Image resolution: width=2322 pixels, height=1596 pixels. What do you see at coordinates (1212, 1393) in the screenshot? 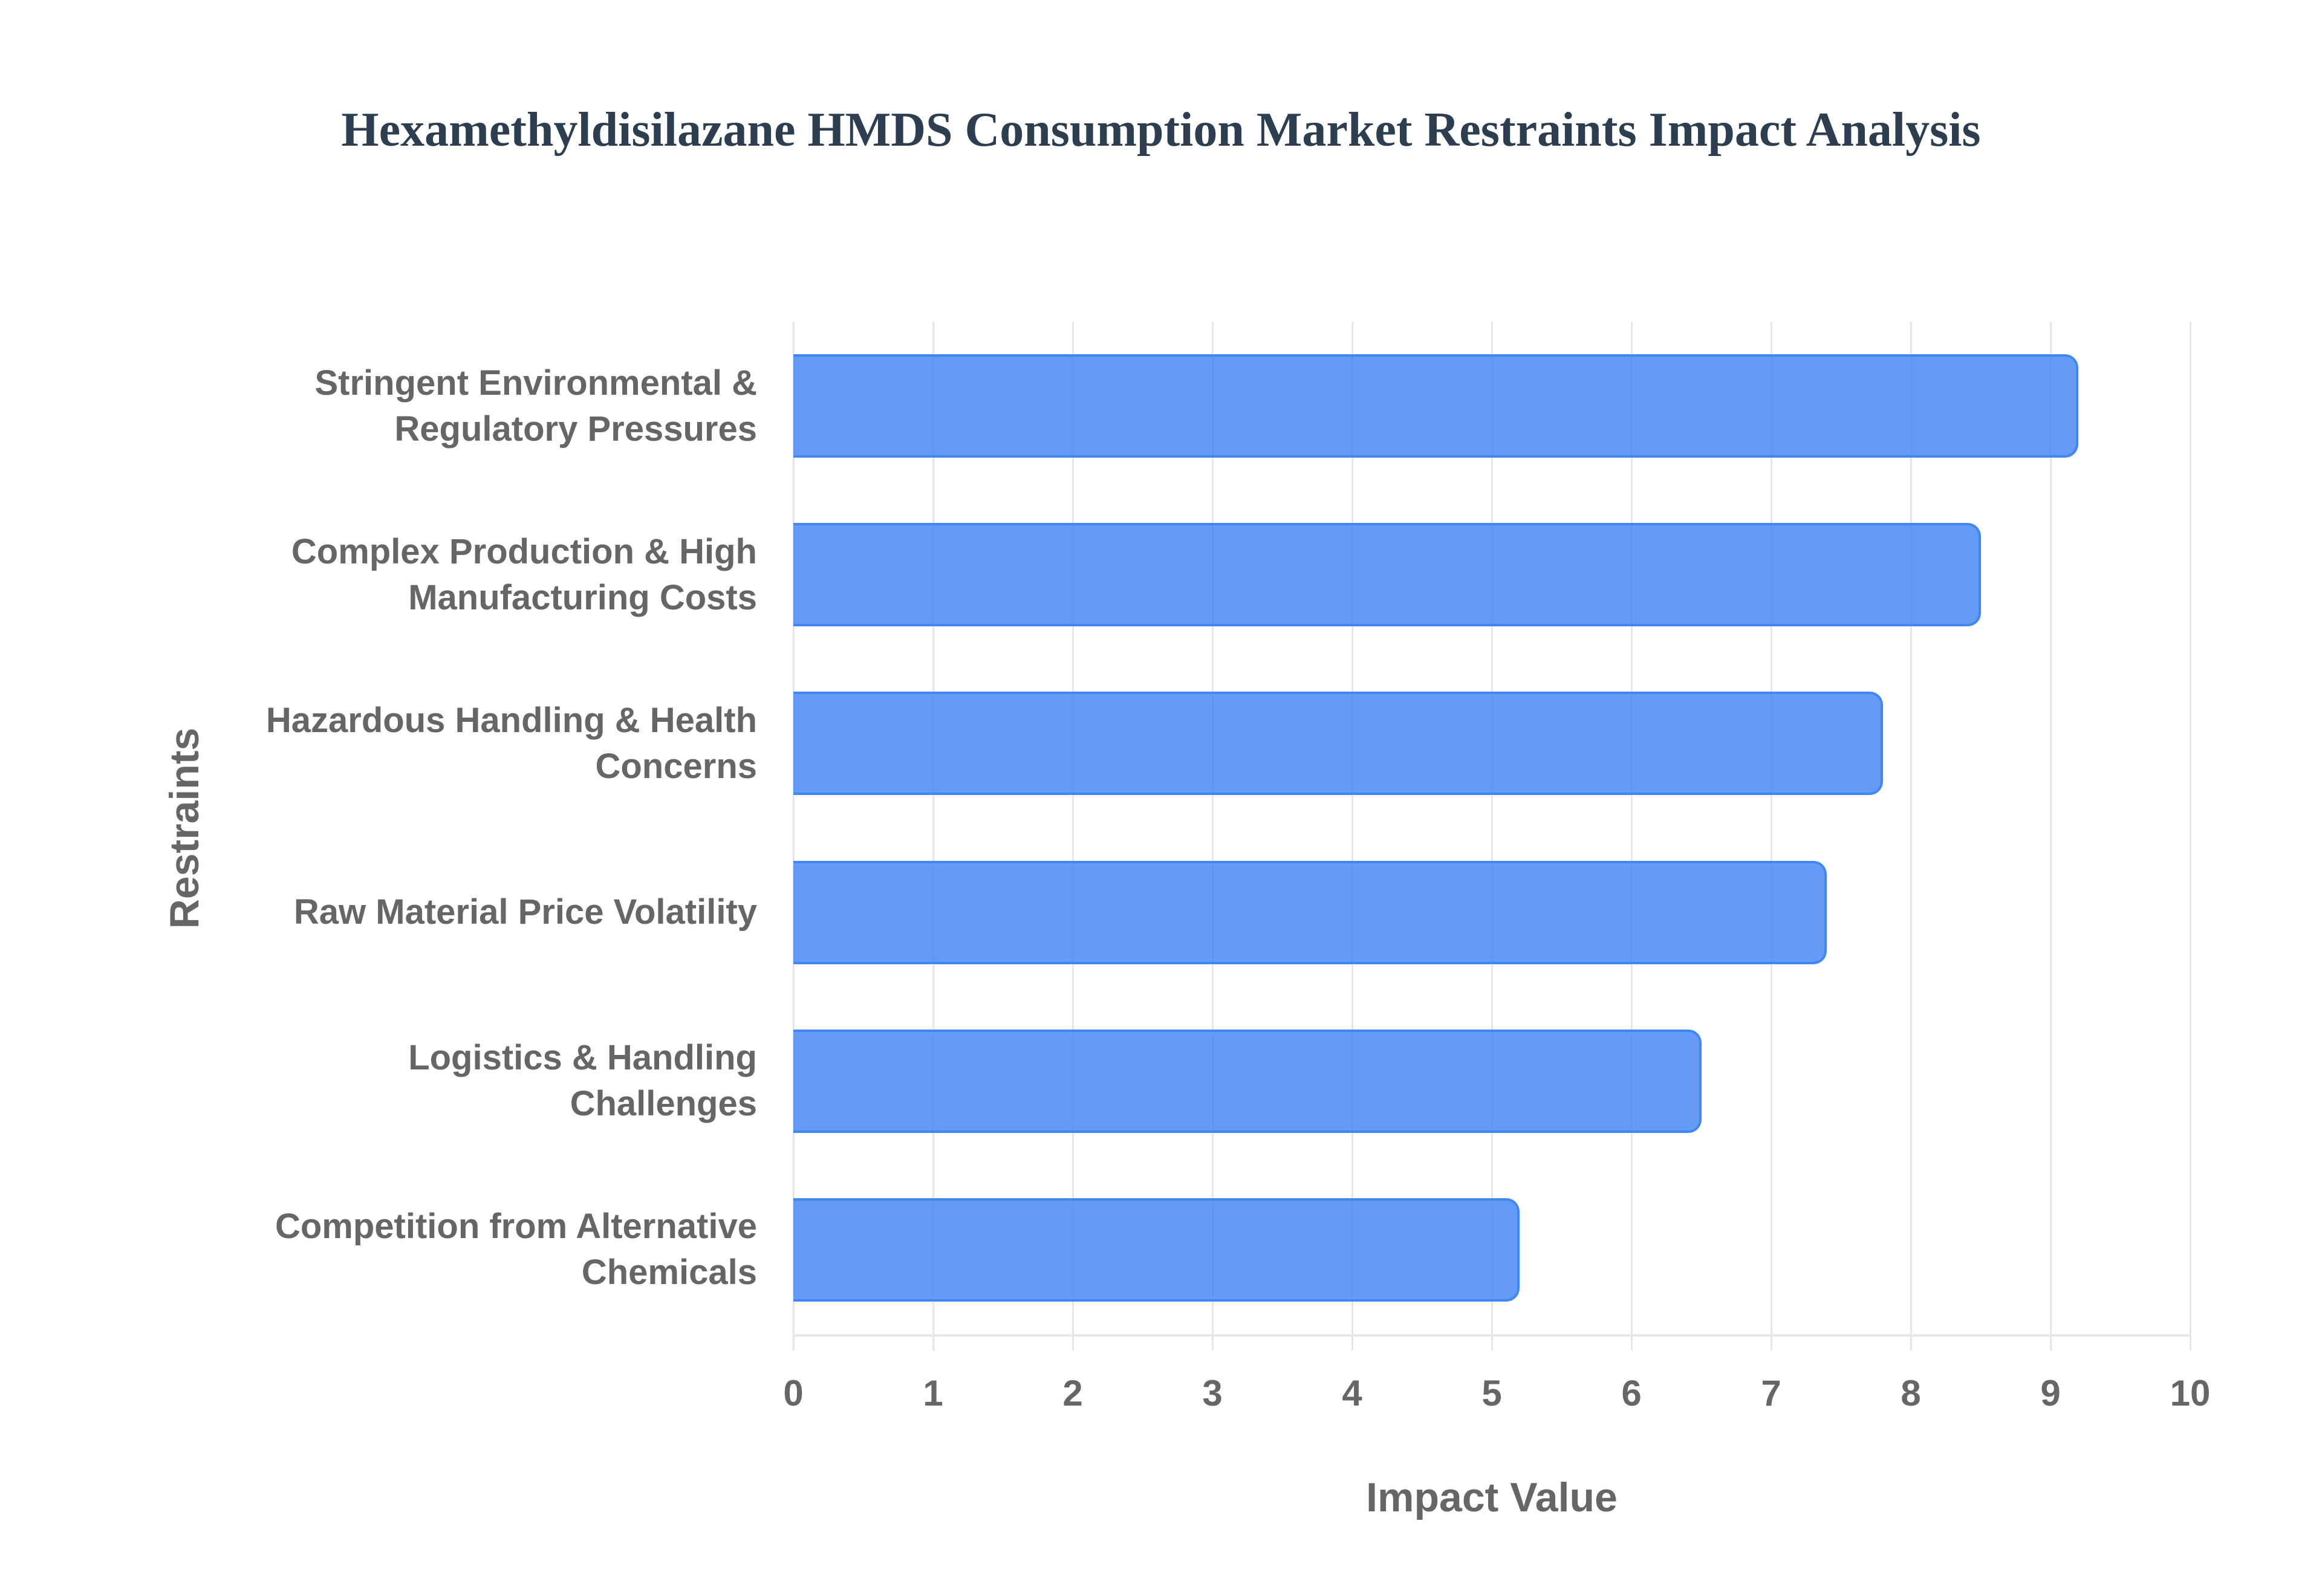
I see `x-tick-label: 3` at bounding box center [1212, 1393].